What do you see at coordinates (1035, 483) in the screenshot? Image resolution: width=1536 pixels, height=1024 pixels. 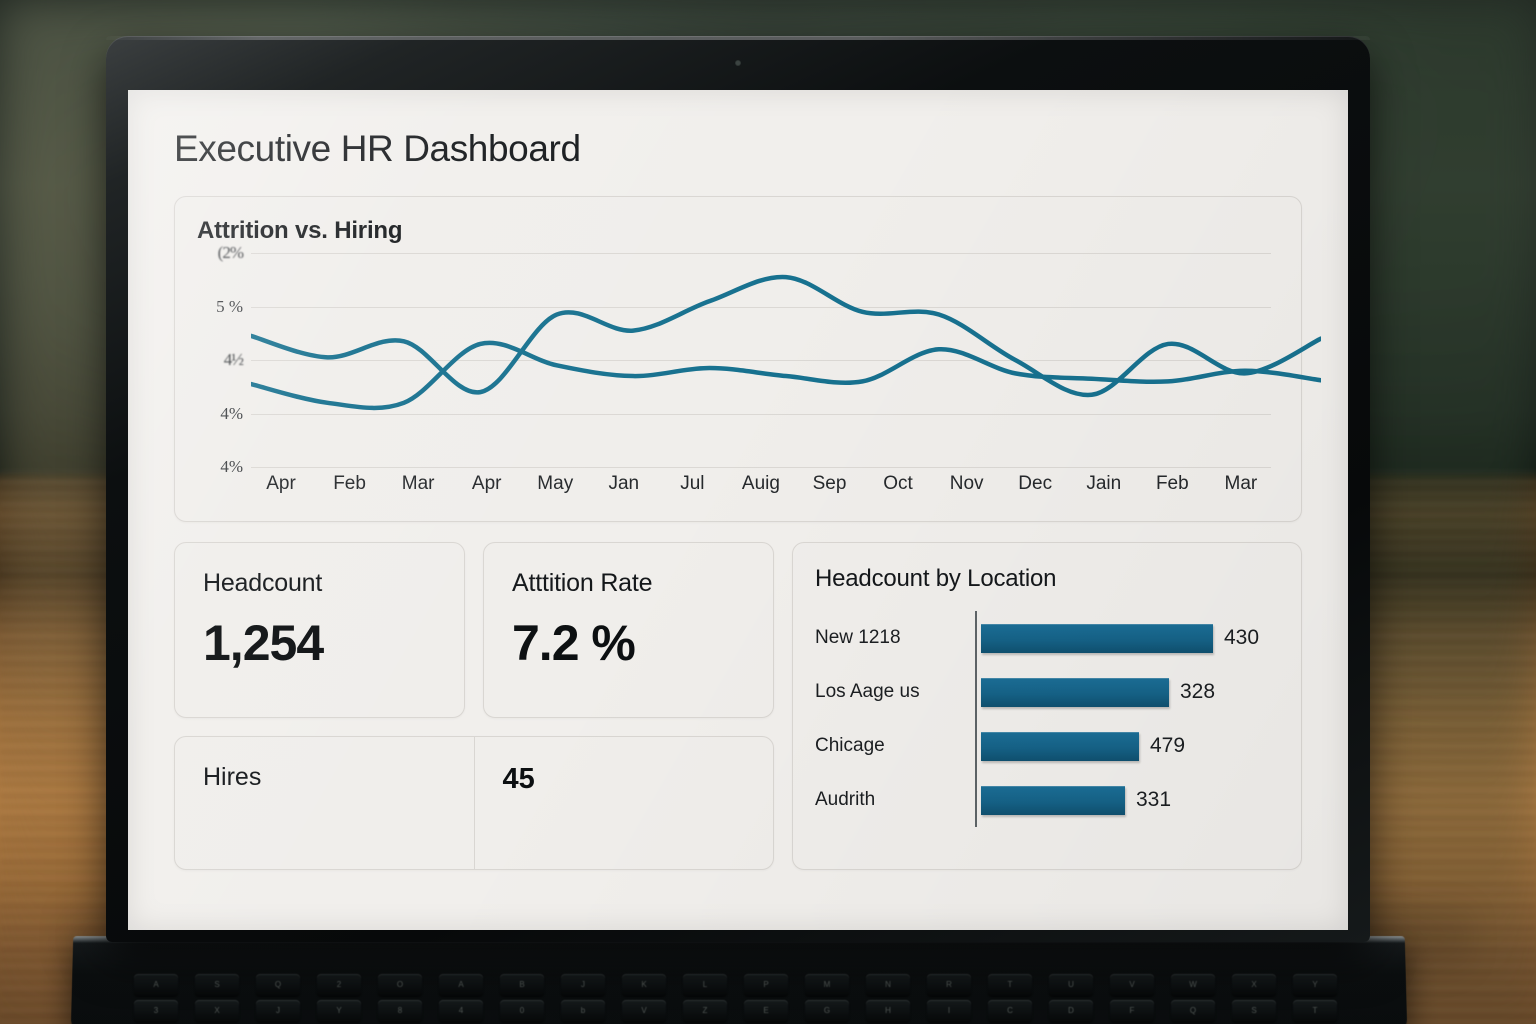 I see `x-axis-tick-label: Dec` at bounding box center [1035, 483].